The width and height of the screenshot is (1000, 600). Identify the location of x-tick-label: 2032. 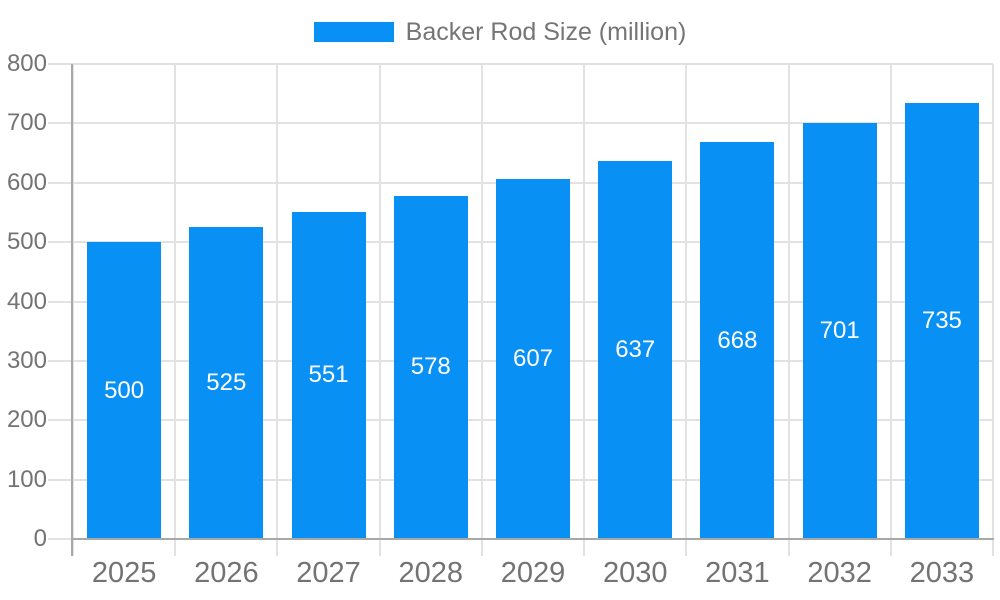
(839, 573).